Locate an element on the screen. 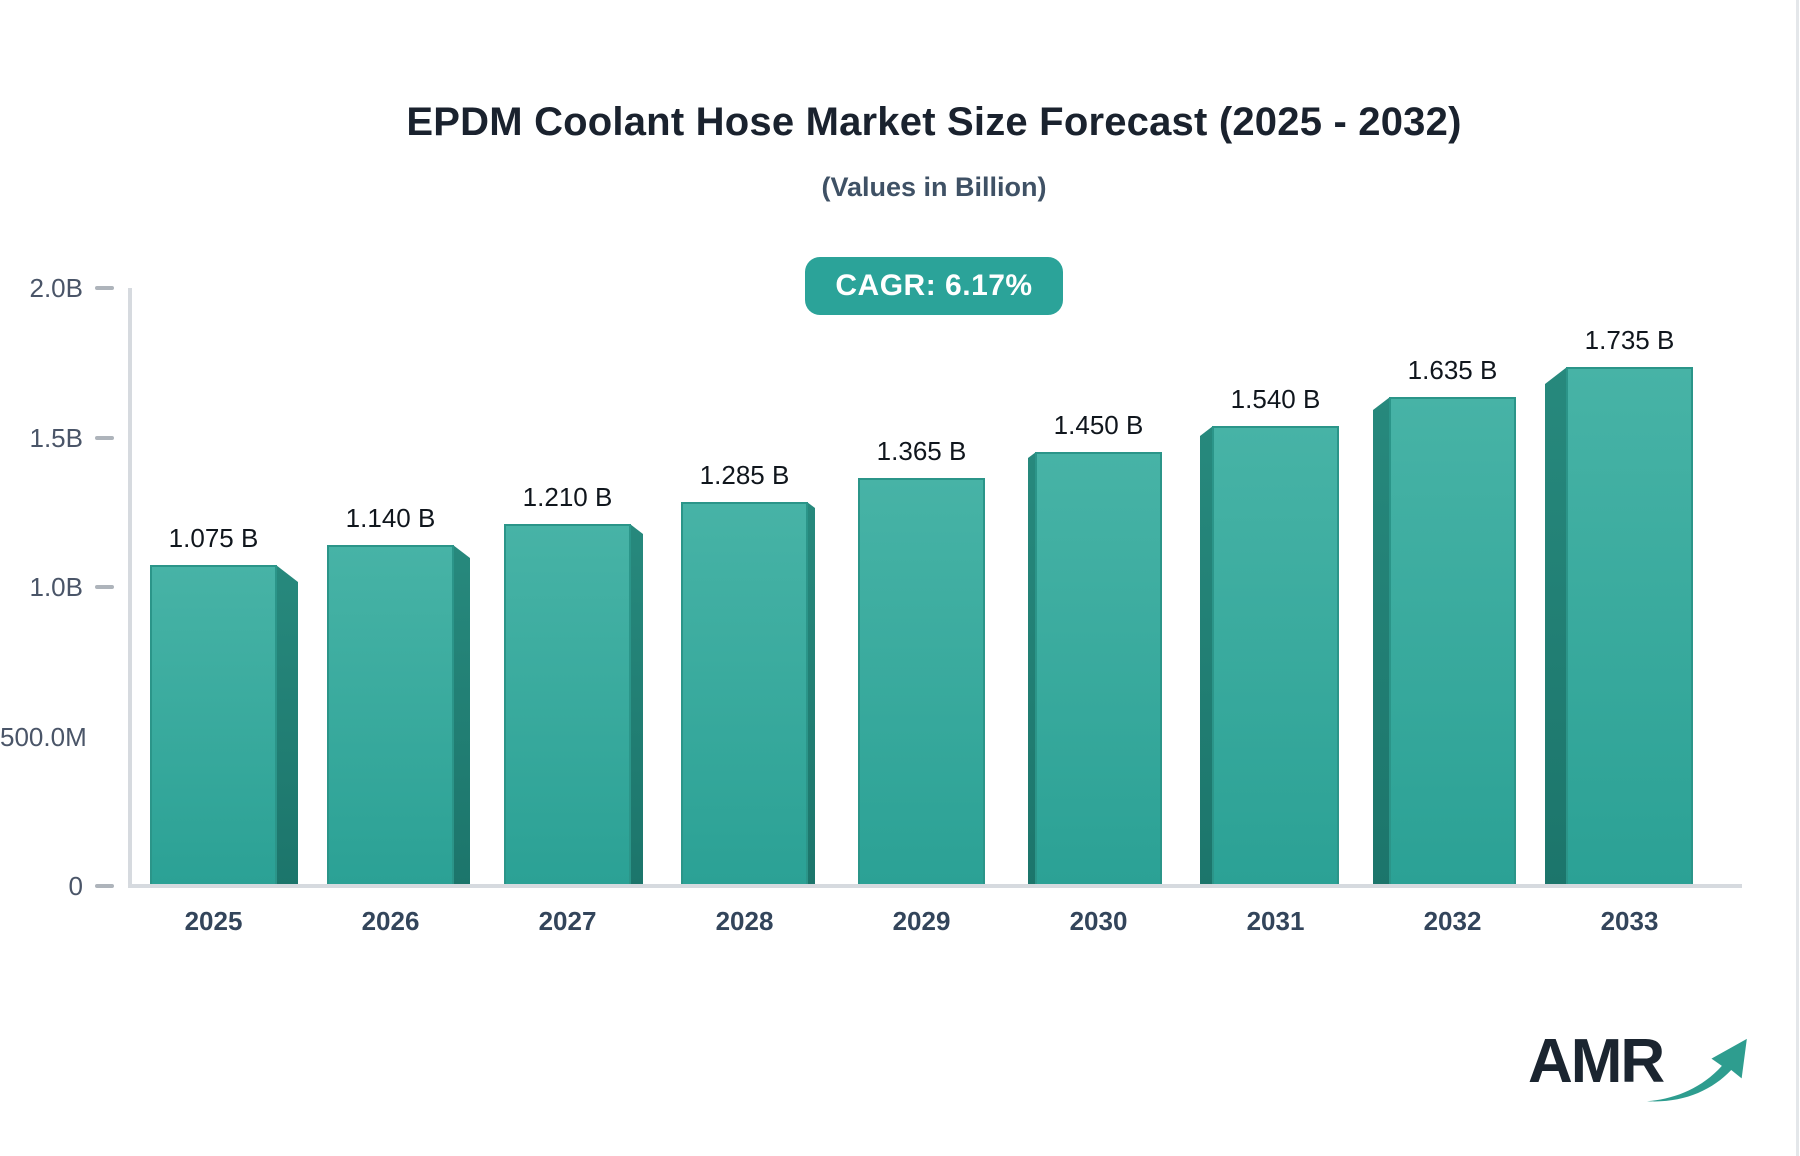 The image size is (1800, 1156). bar-2025 is located at coordinates (213, 725).